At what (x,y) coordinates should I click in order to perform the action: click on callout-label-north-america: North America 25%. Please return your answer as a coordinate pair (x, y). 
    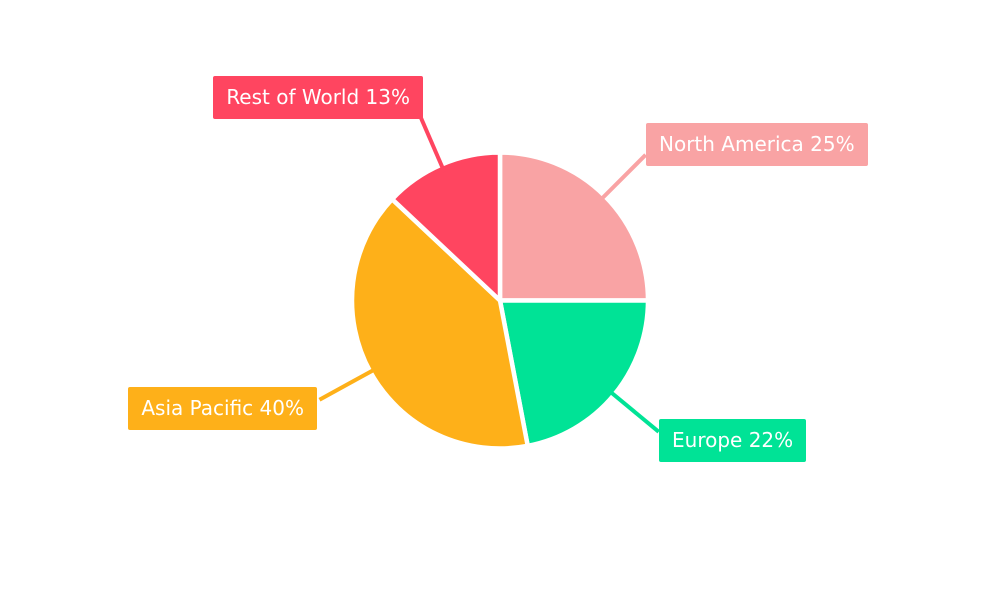
    Looking at the image, I should click on (757, 144).